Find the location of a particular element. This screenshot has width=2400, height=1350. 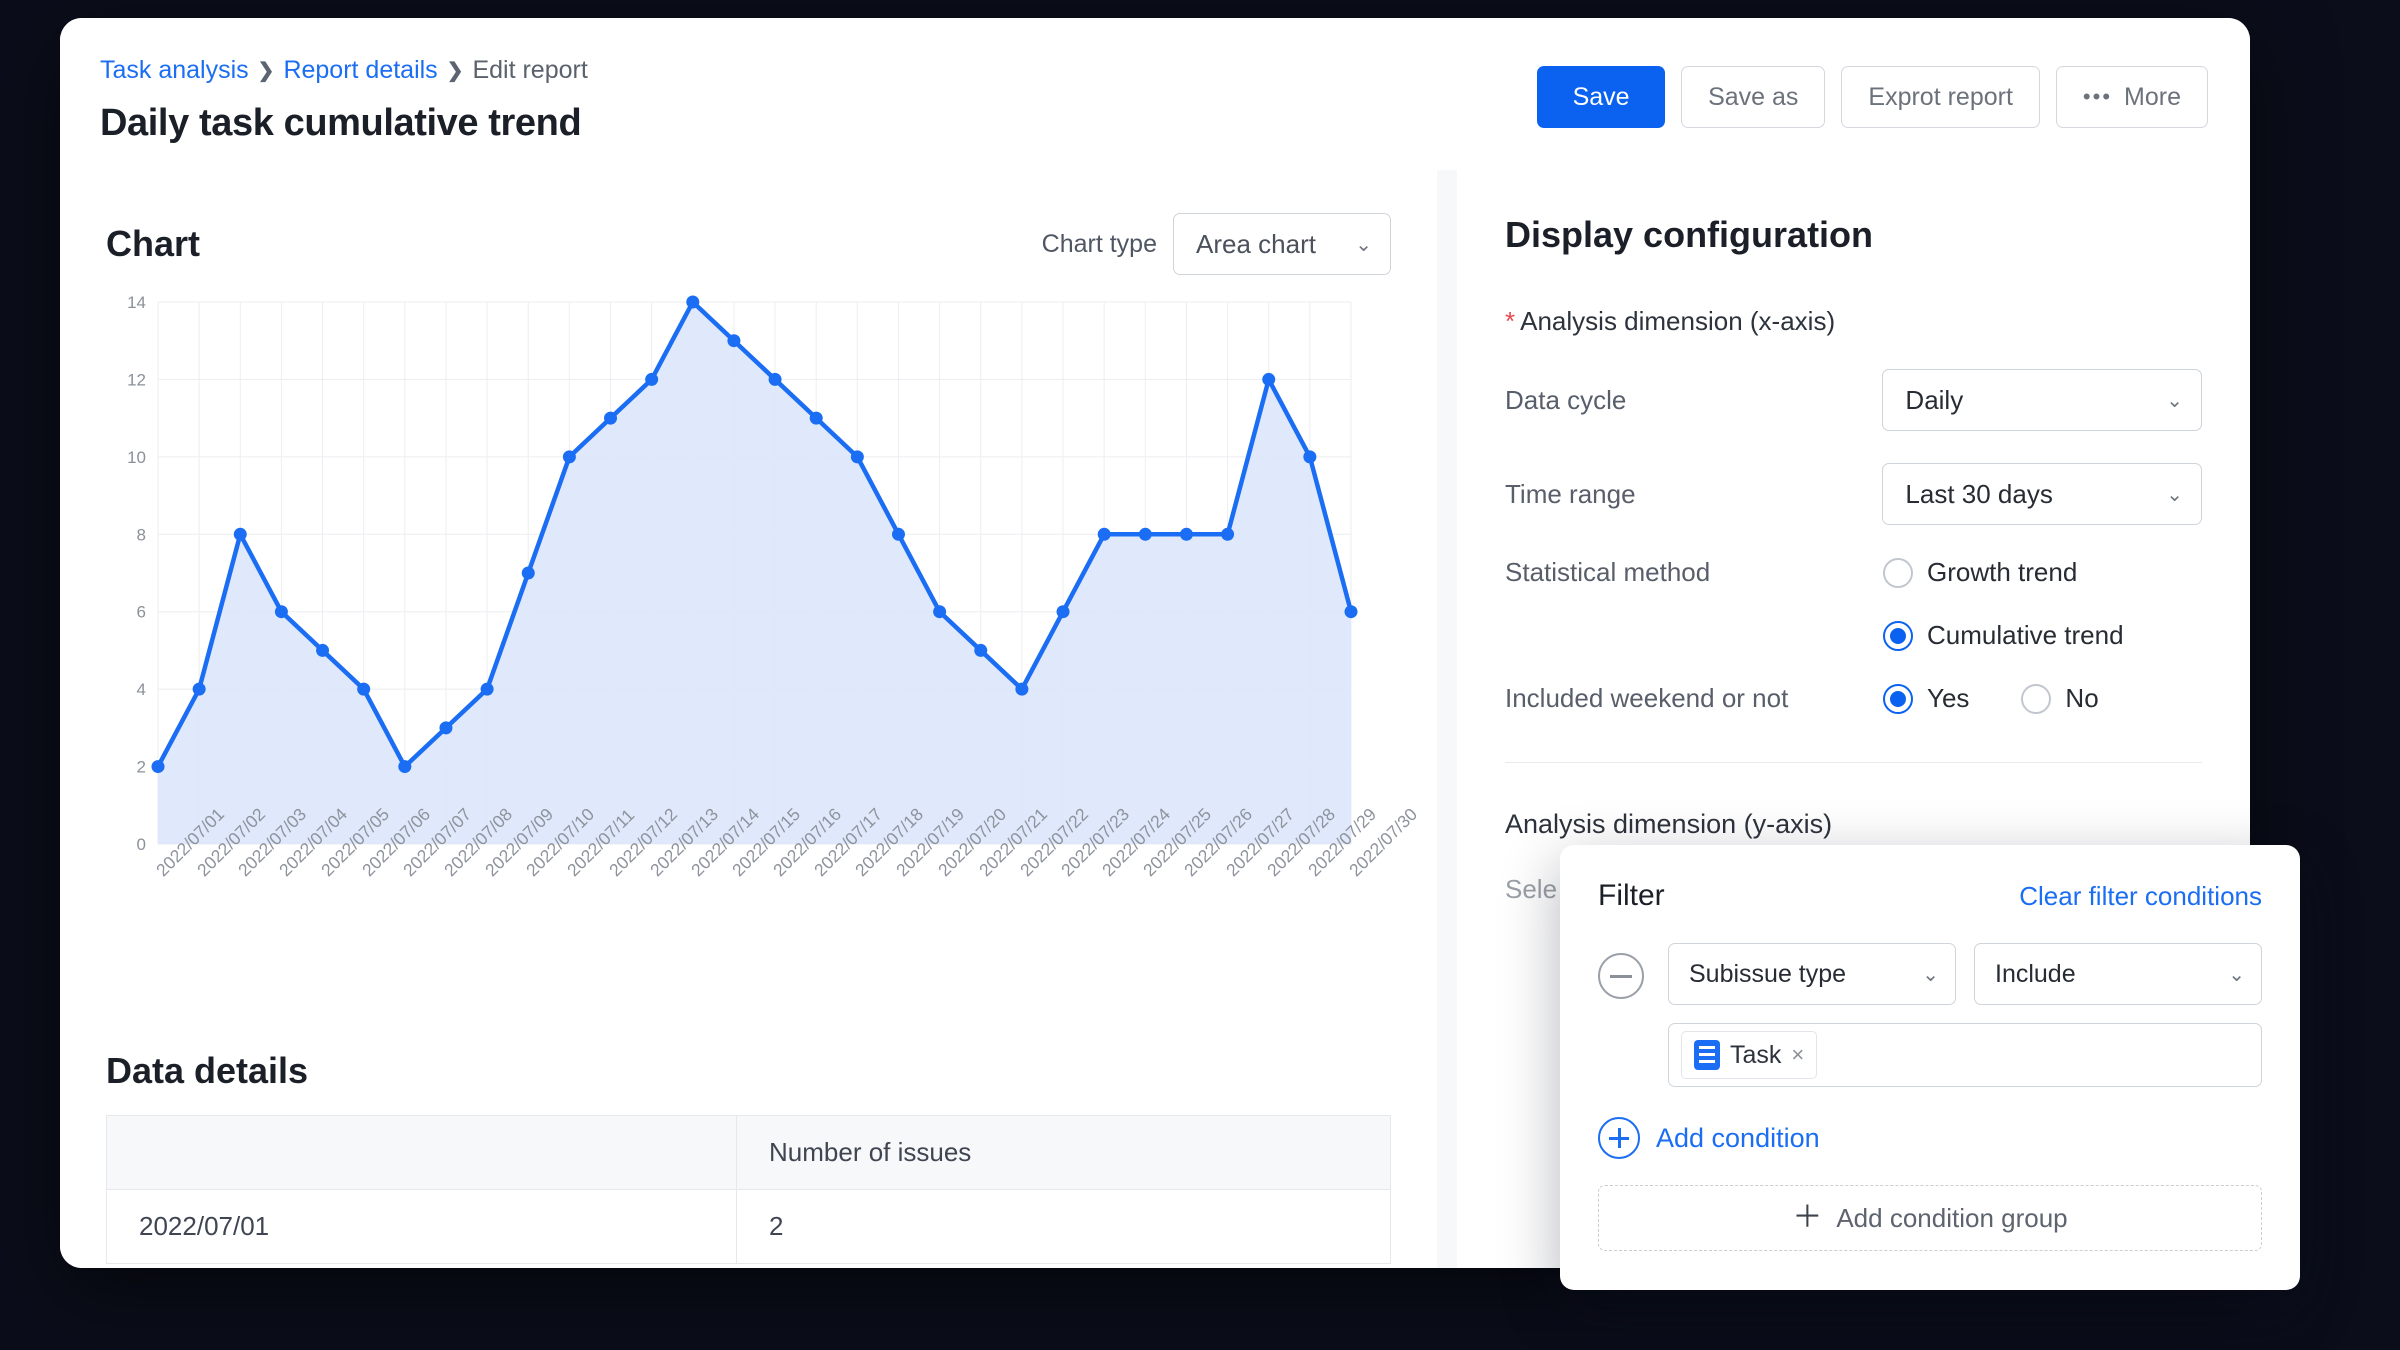

table-cell-issues: 2 is located at coordinates (1063, 1226).